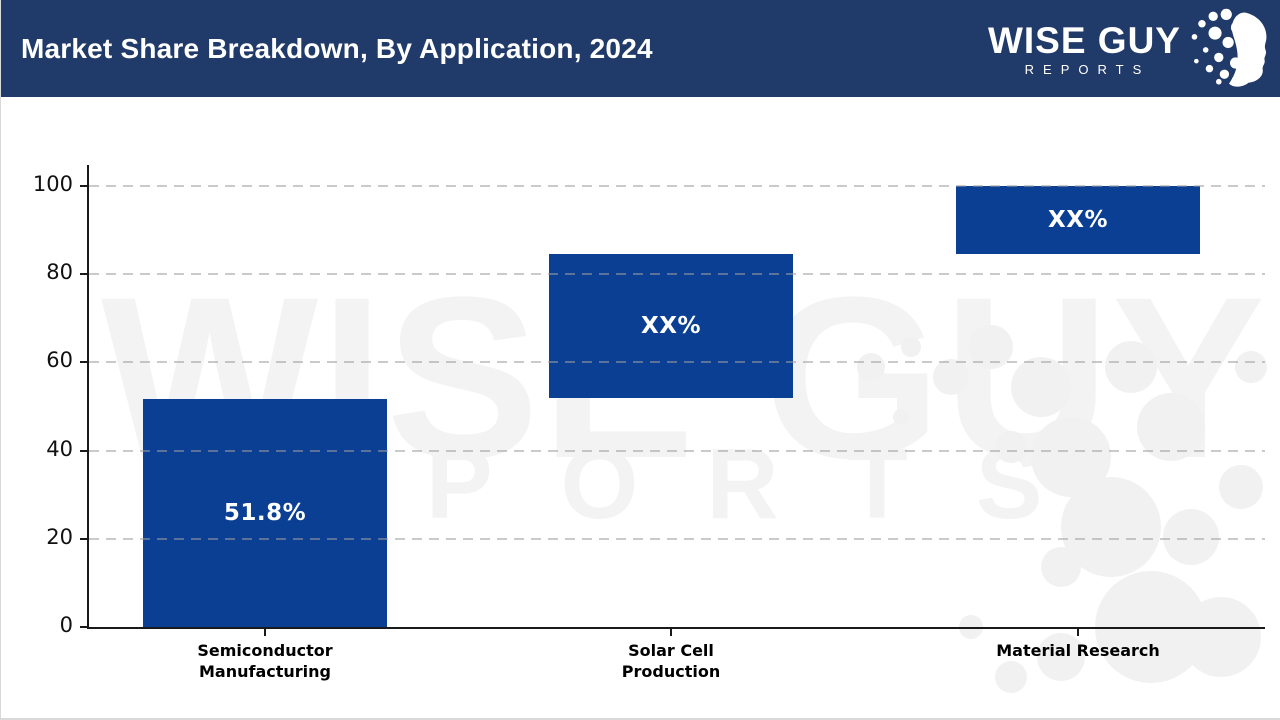 The height and width of the screenshot is (720, 1280). Describe the element at coordinates (59, 272) in the screenshot. I see `y-tick-label: 80` at that location.